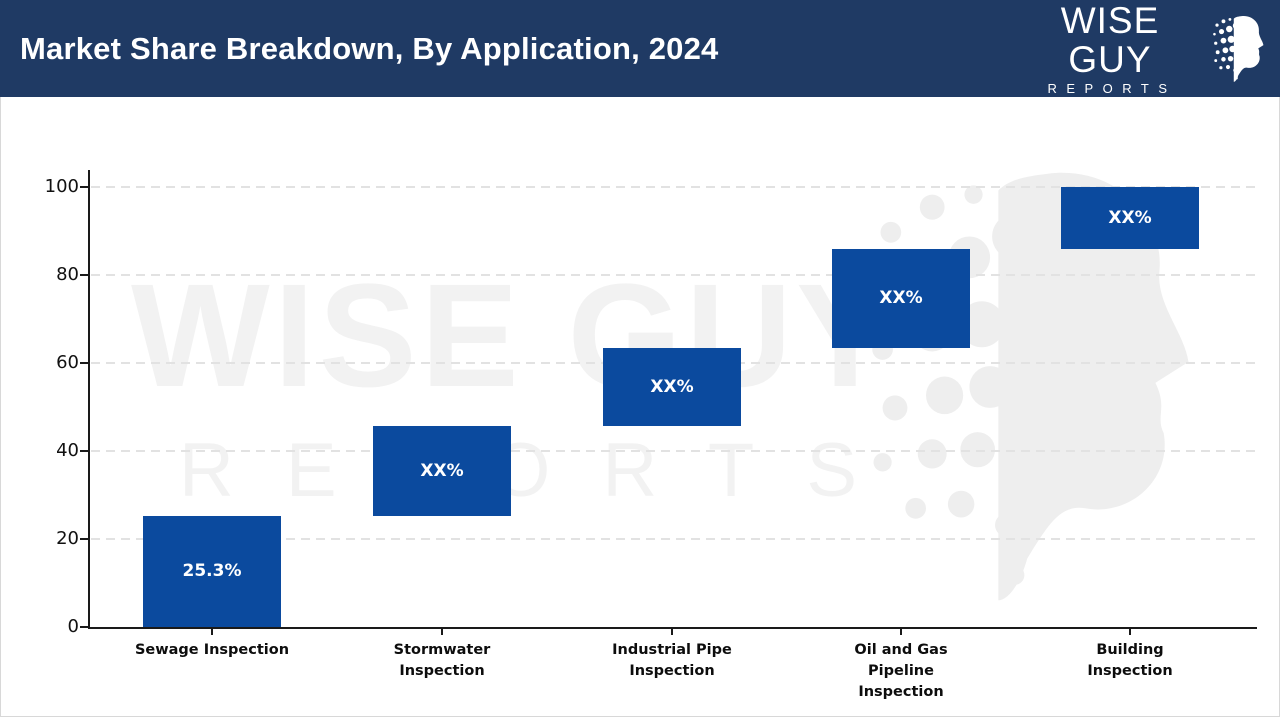 The height and width of the screenshot is (720, 1280). I want to click on x-category-label: Oil and Gas Pipeline Inspection, so click(901, 671).